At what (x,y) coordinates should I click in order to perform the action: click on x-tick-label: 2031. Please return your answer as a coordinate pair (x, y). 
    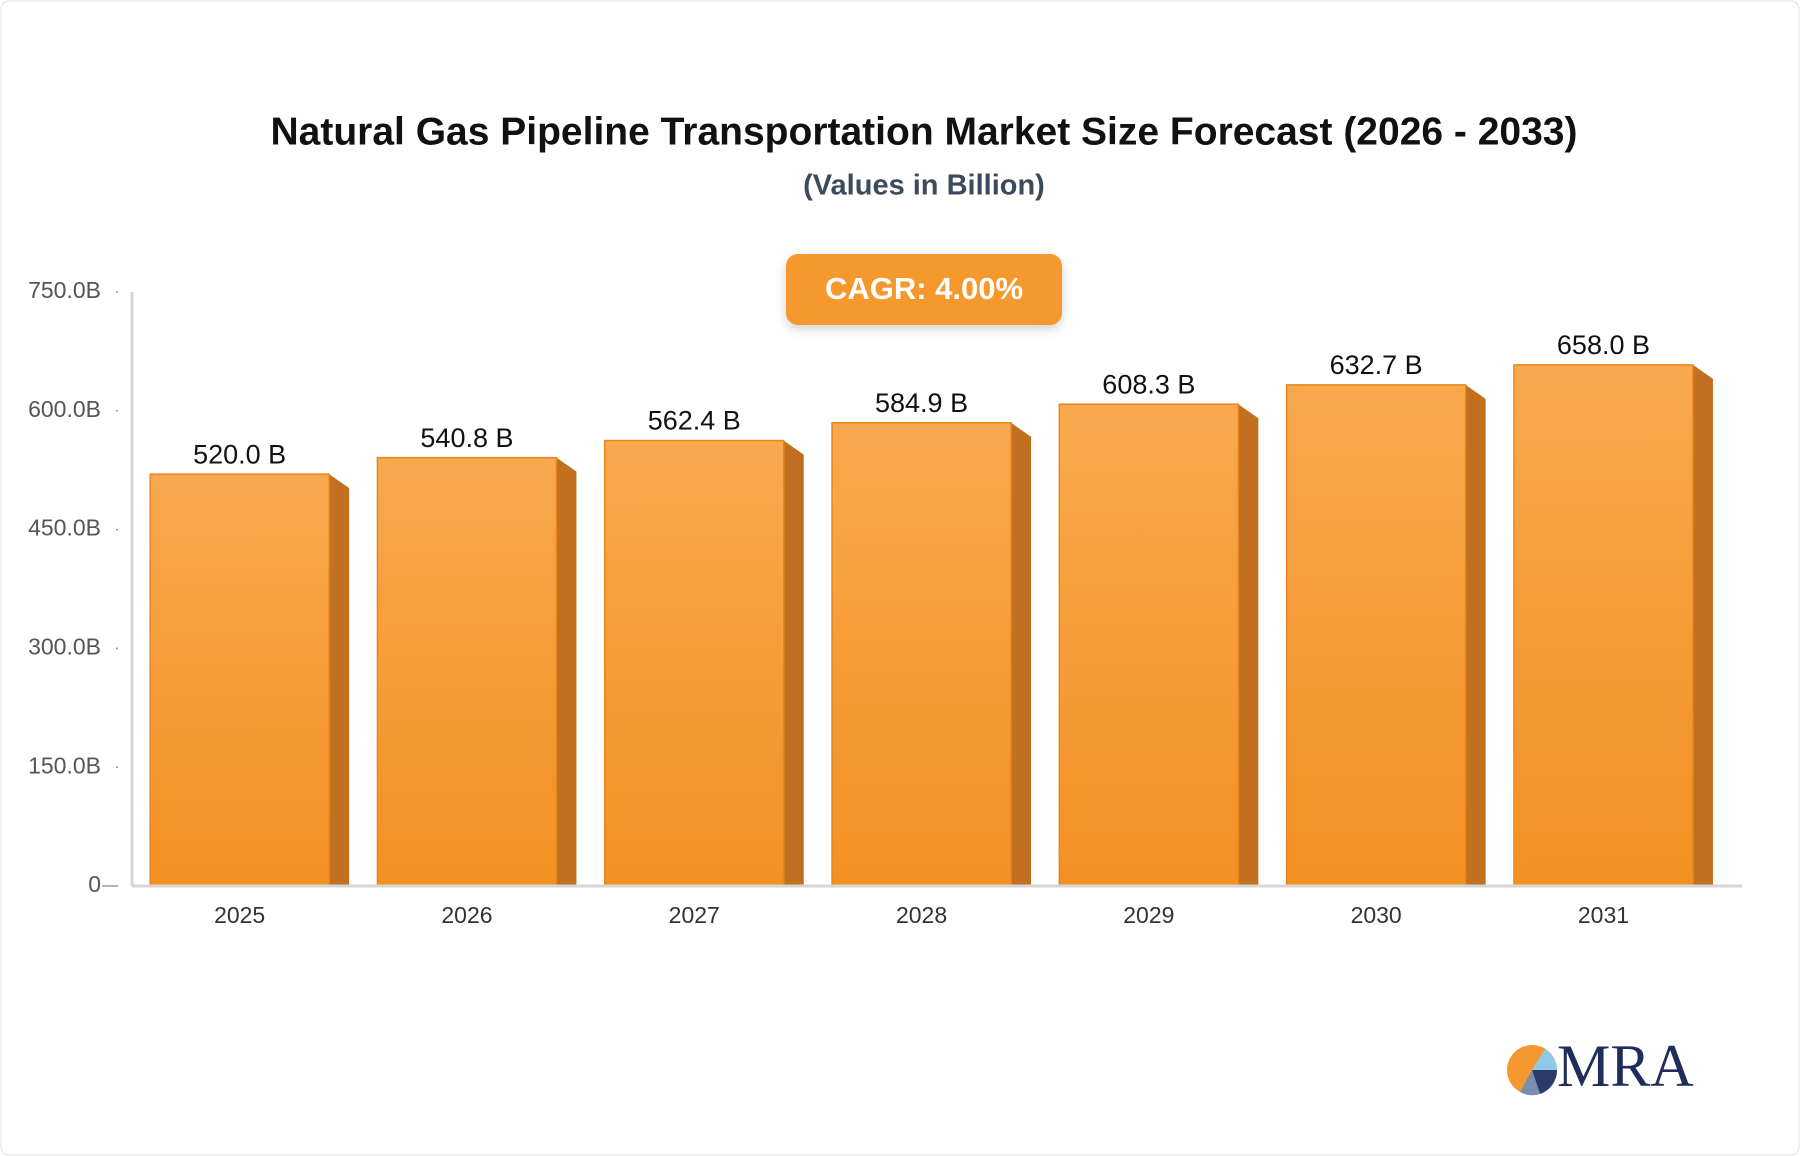
    Looking at the image, I should click on (1603, 915).